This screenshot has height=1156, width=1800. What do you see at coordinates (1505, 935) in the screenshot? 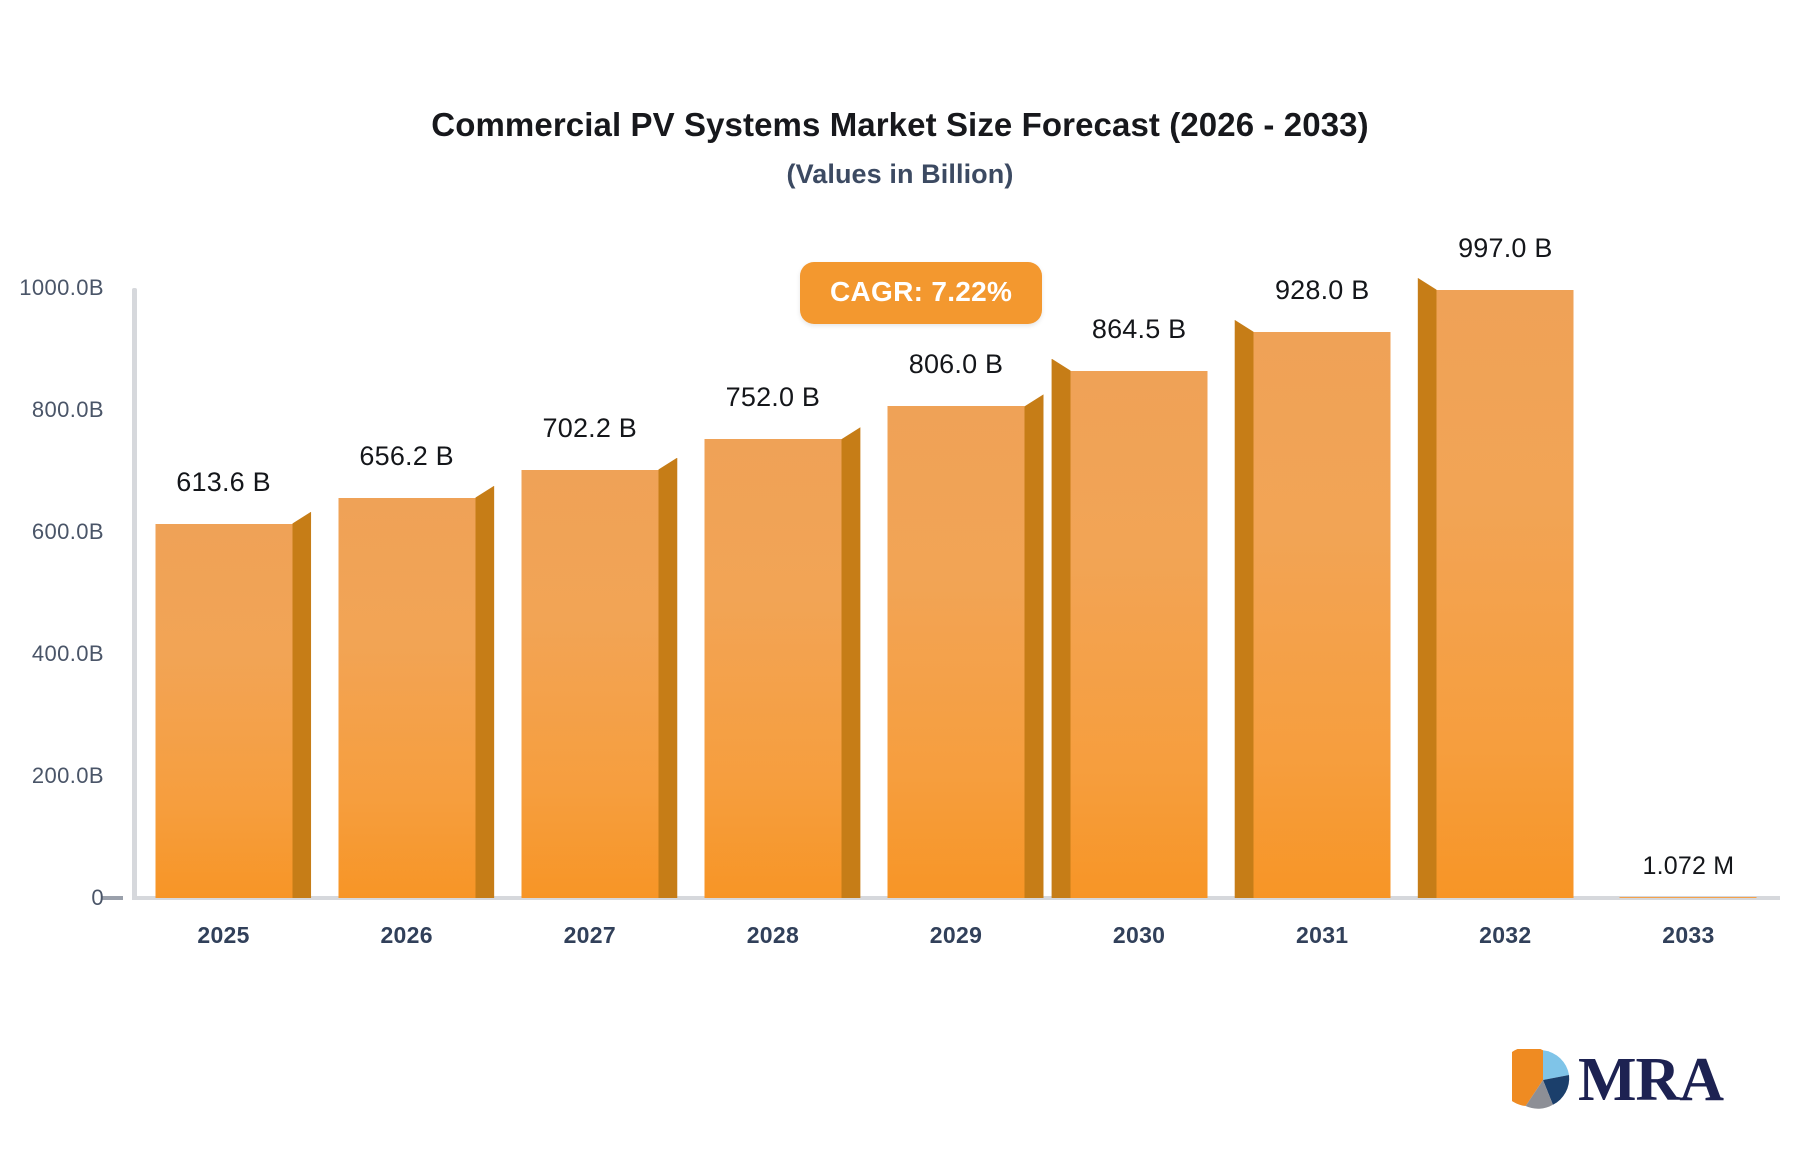
I see `x-axis-tick-label: 2032` at bounding box center [1505, 935].